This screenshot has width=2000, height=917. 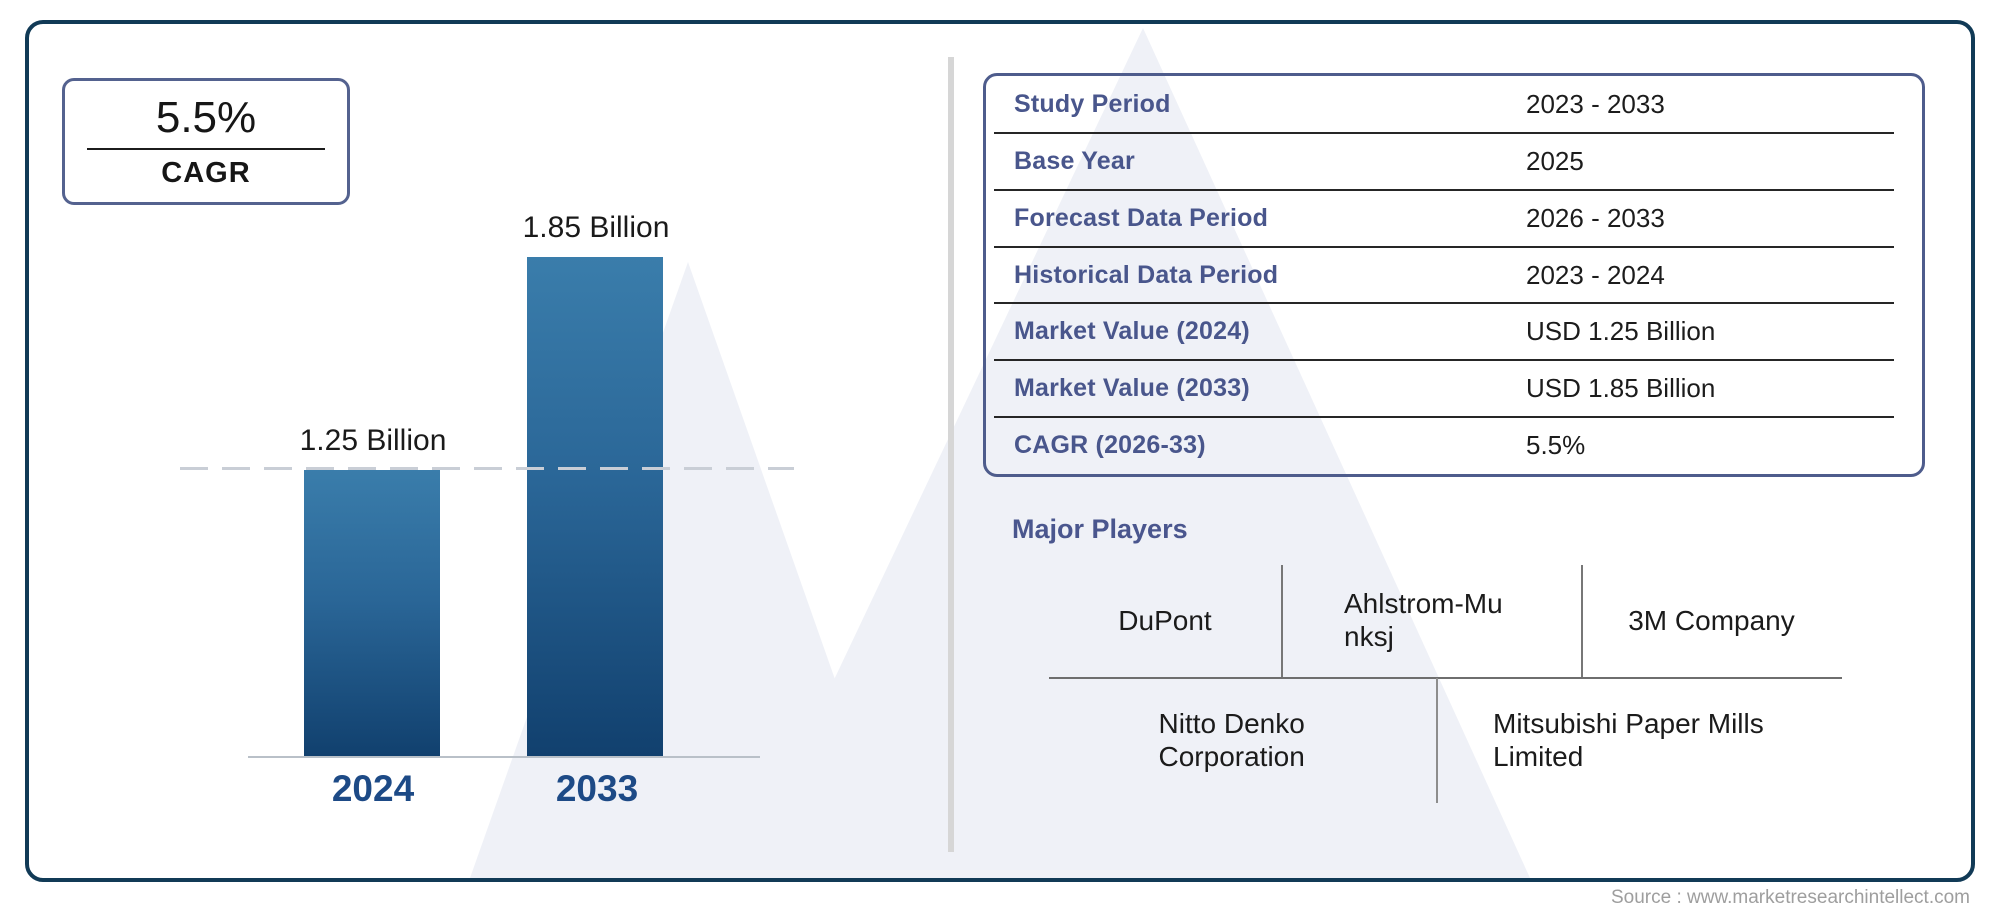 I want to click on cagr-box: 5.5% CAGR, so click(x=206, y=141).